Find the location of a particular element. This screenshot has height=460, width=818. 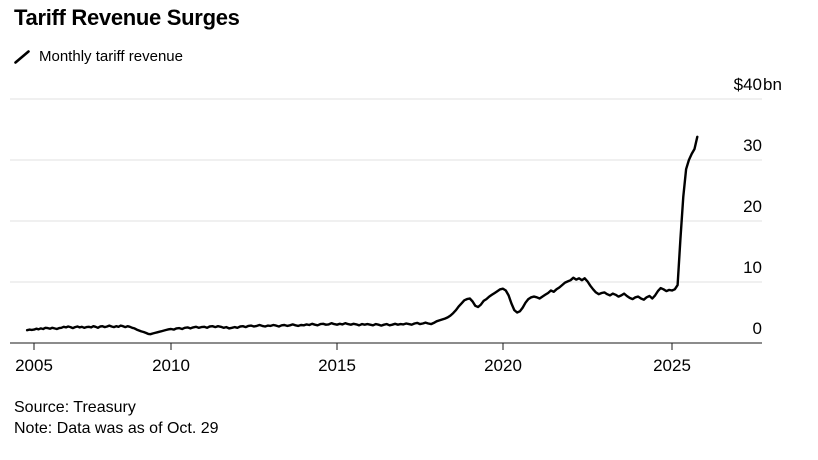

x-axis-tick-label: 2020 is located at coordinates (503, 365).